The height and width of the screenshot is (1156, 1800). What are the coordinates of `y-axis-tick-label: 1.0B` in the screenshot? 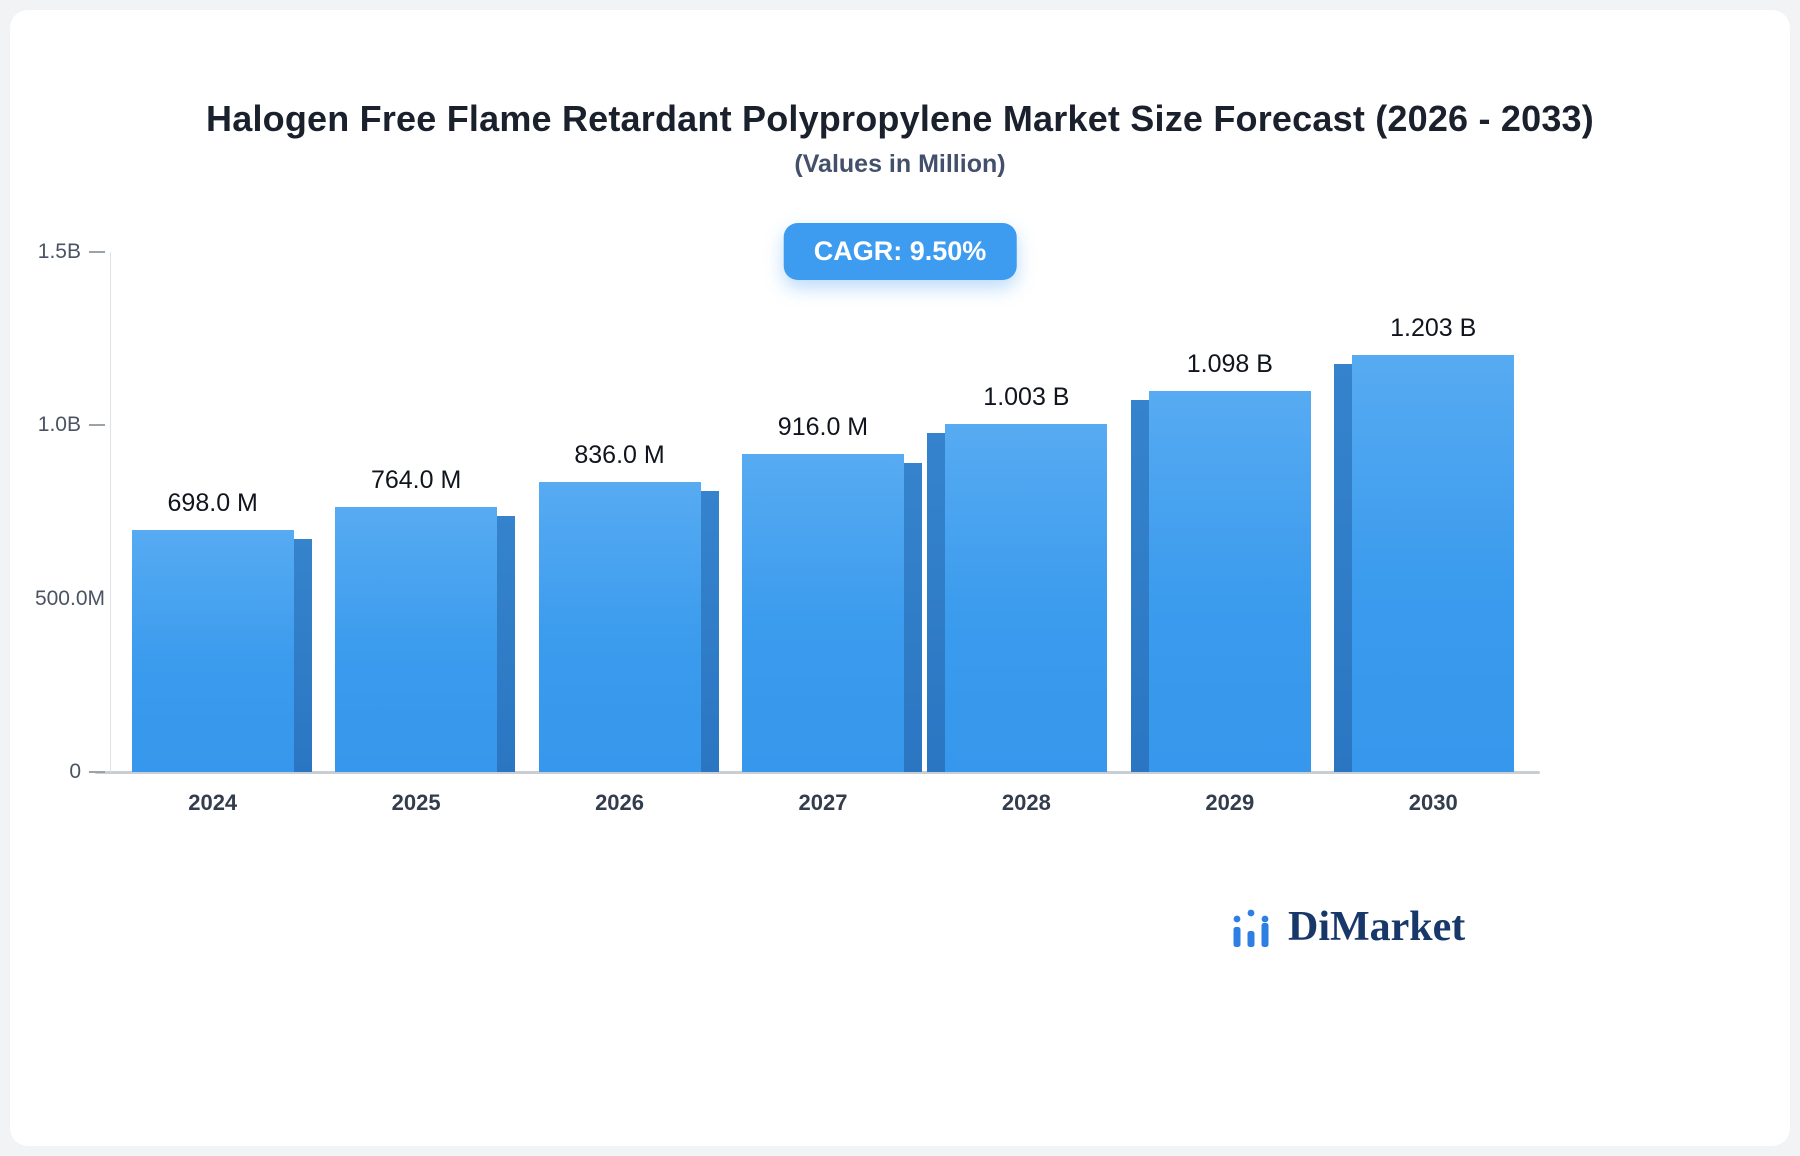 It's located at (59, 425).